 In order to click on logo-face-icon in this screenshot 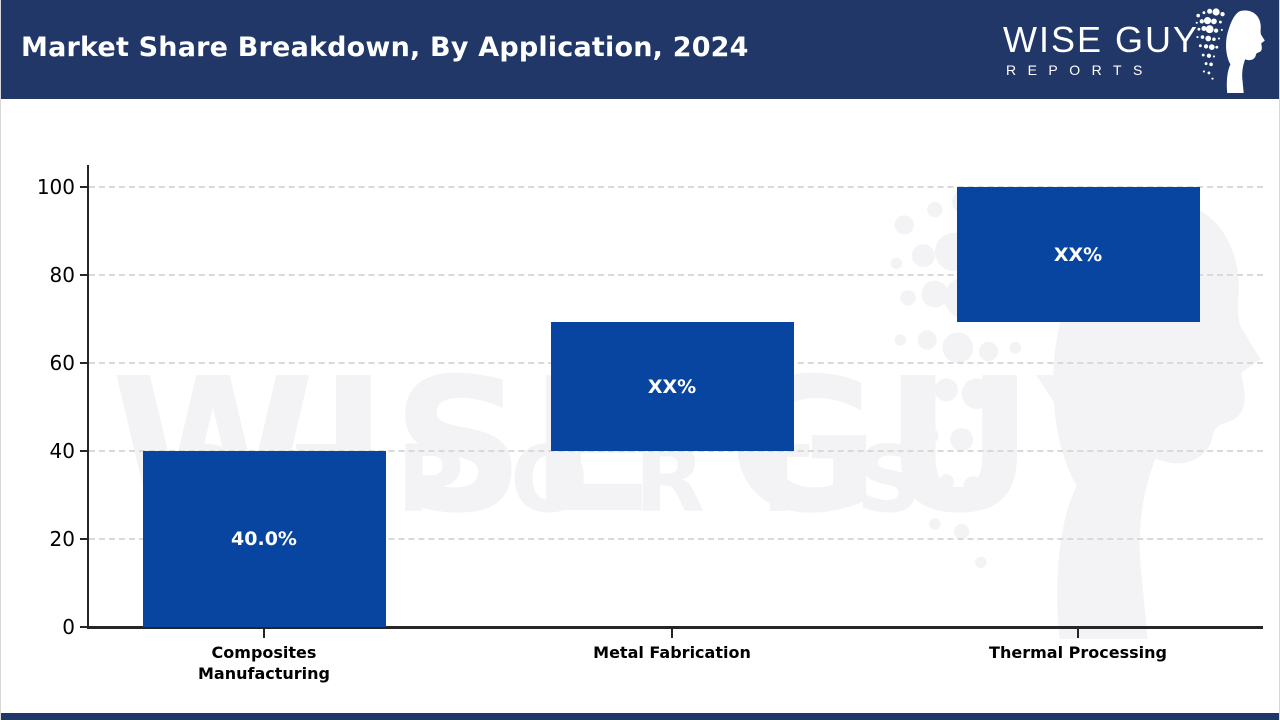, I will do `click(1229, 50)`.